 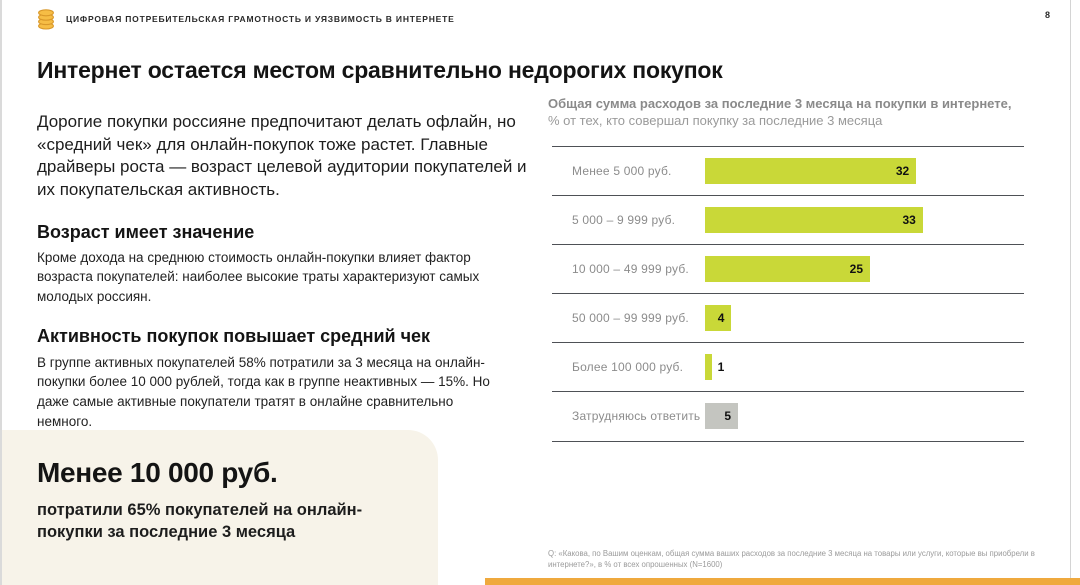 What do you see at coordinates (727, 416) in the screenshot?
I see `bar-value-label: 5` at bounding box center [727, 416].